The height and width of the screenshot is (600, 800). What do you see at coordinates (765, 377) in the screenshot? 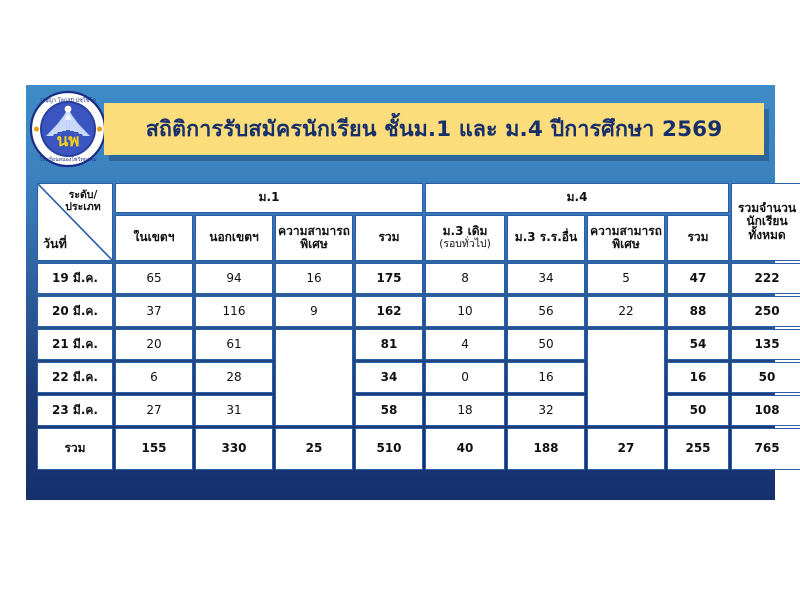
I see `cell-grand-total: 50` at bounding box center [765, 377].